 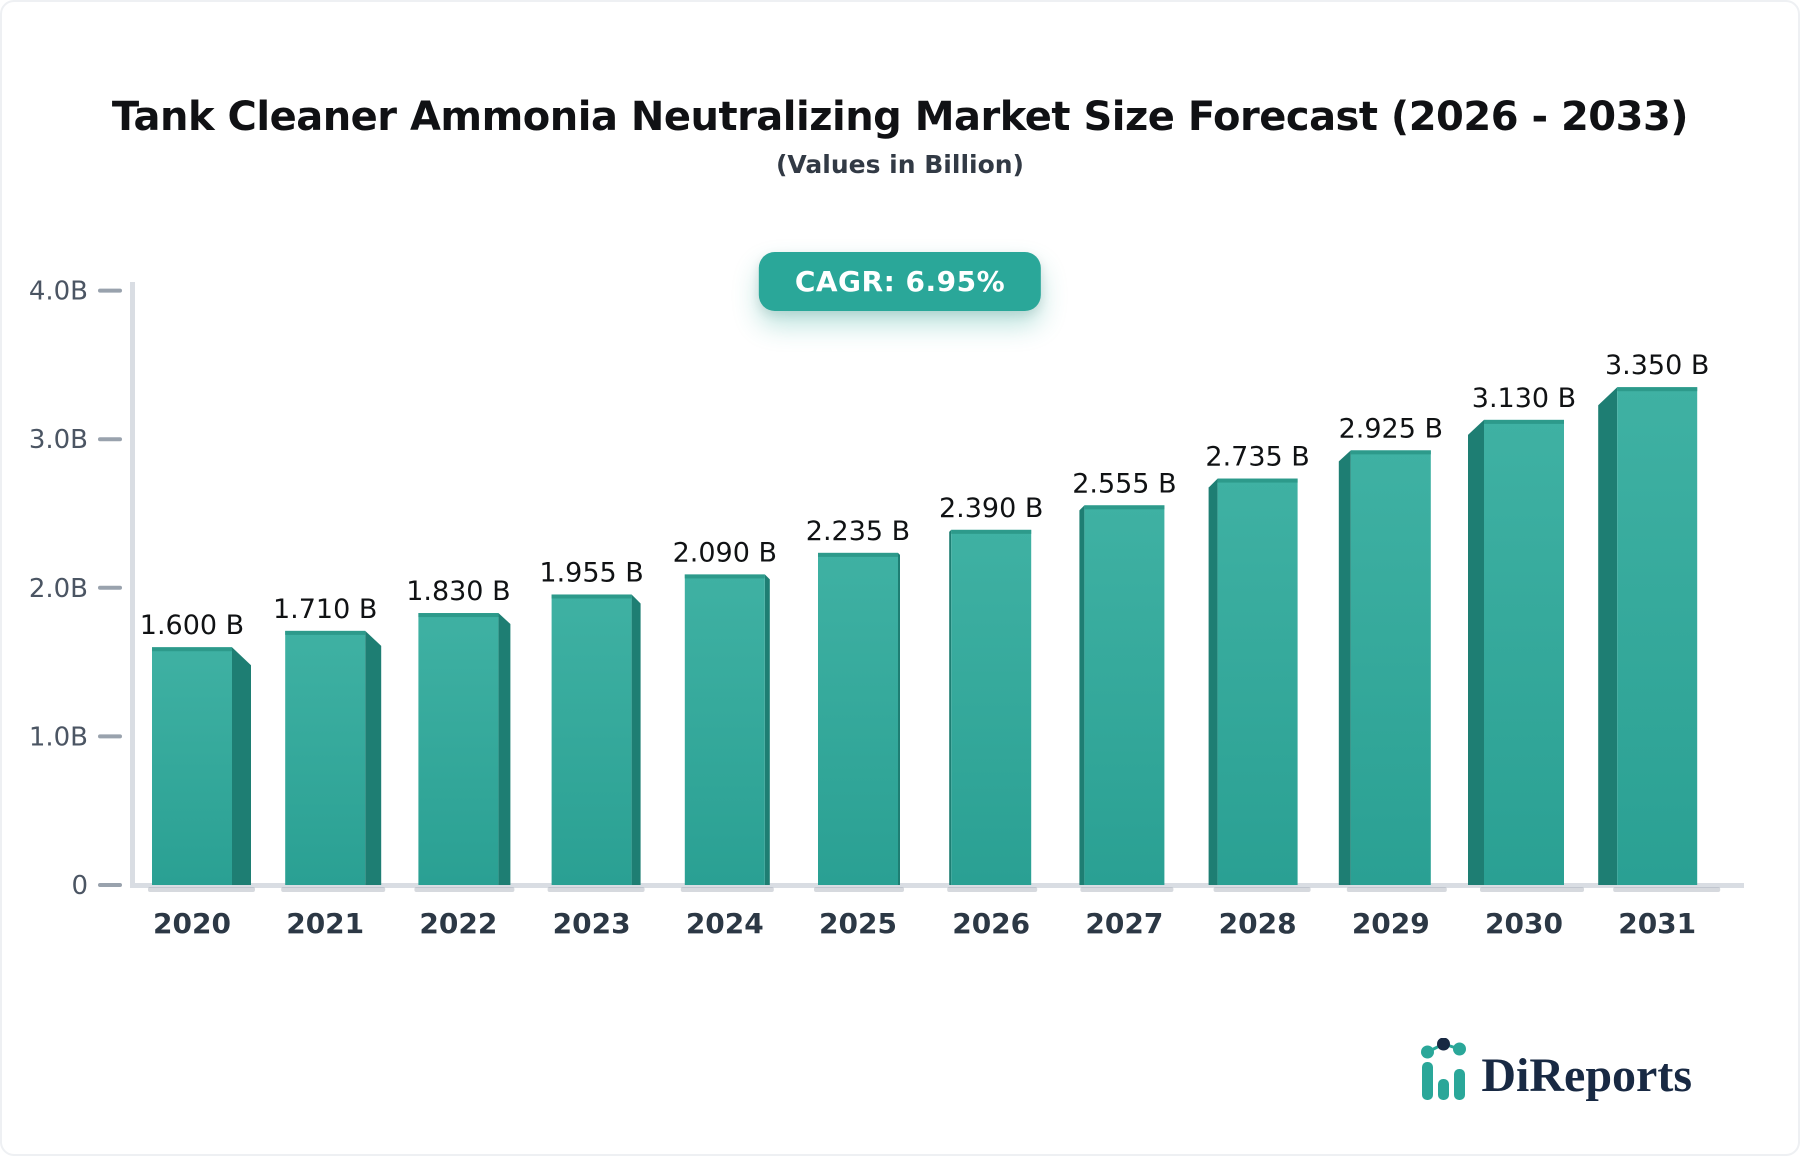 I want to click on y-axis-tick-label: 1.0B, so click(x=58, y=737).